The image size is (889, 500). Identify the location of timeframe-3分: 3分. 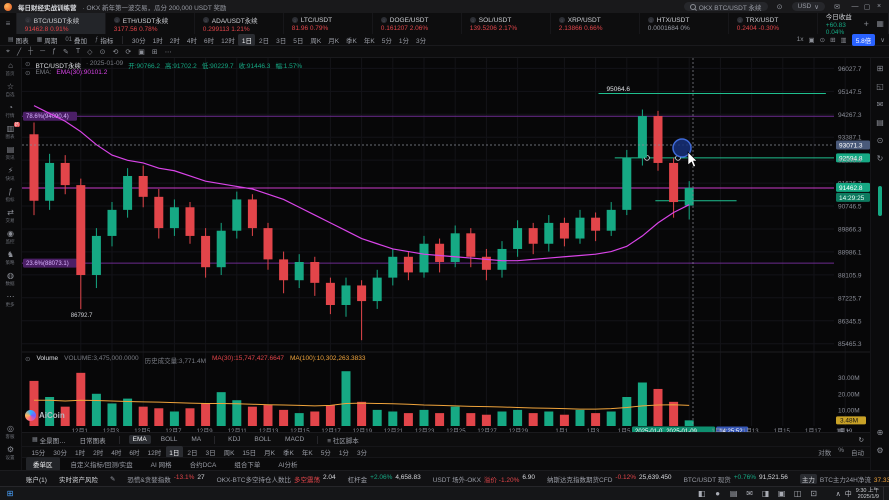
(421, 41).